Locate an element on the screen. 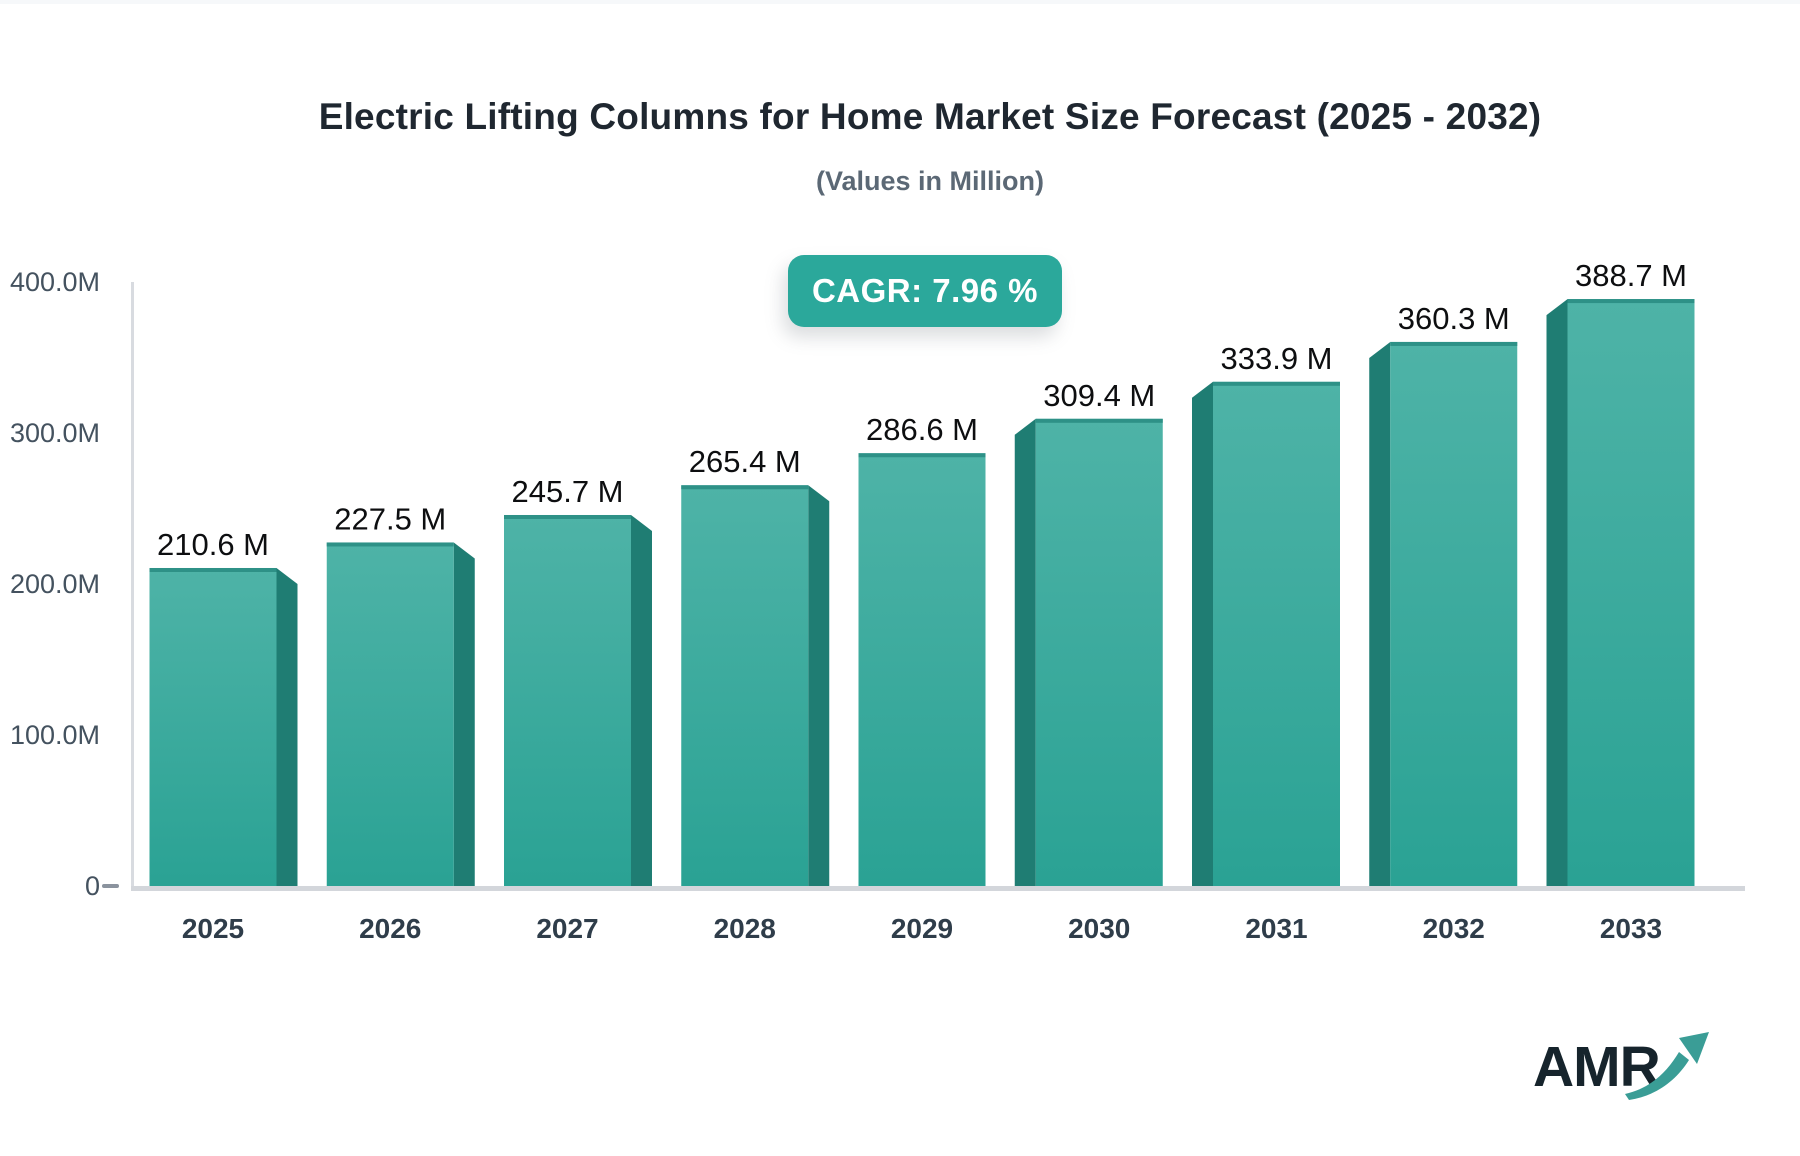 This screenshot has height=1156, width=1800. bar-2025 is located at coordinates (213, 726).